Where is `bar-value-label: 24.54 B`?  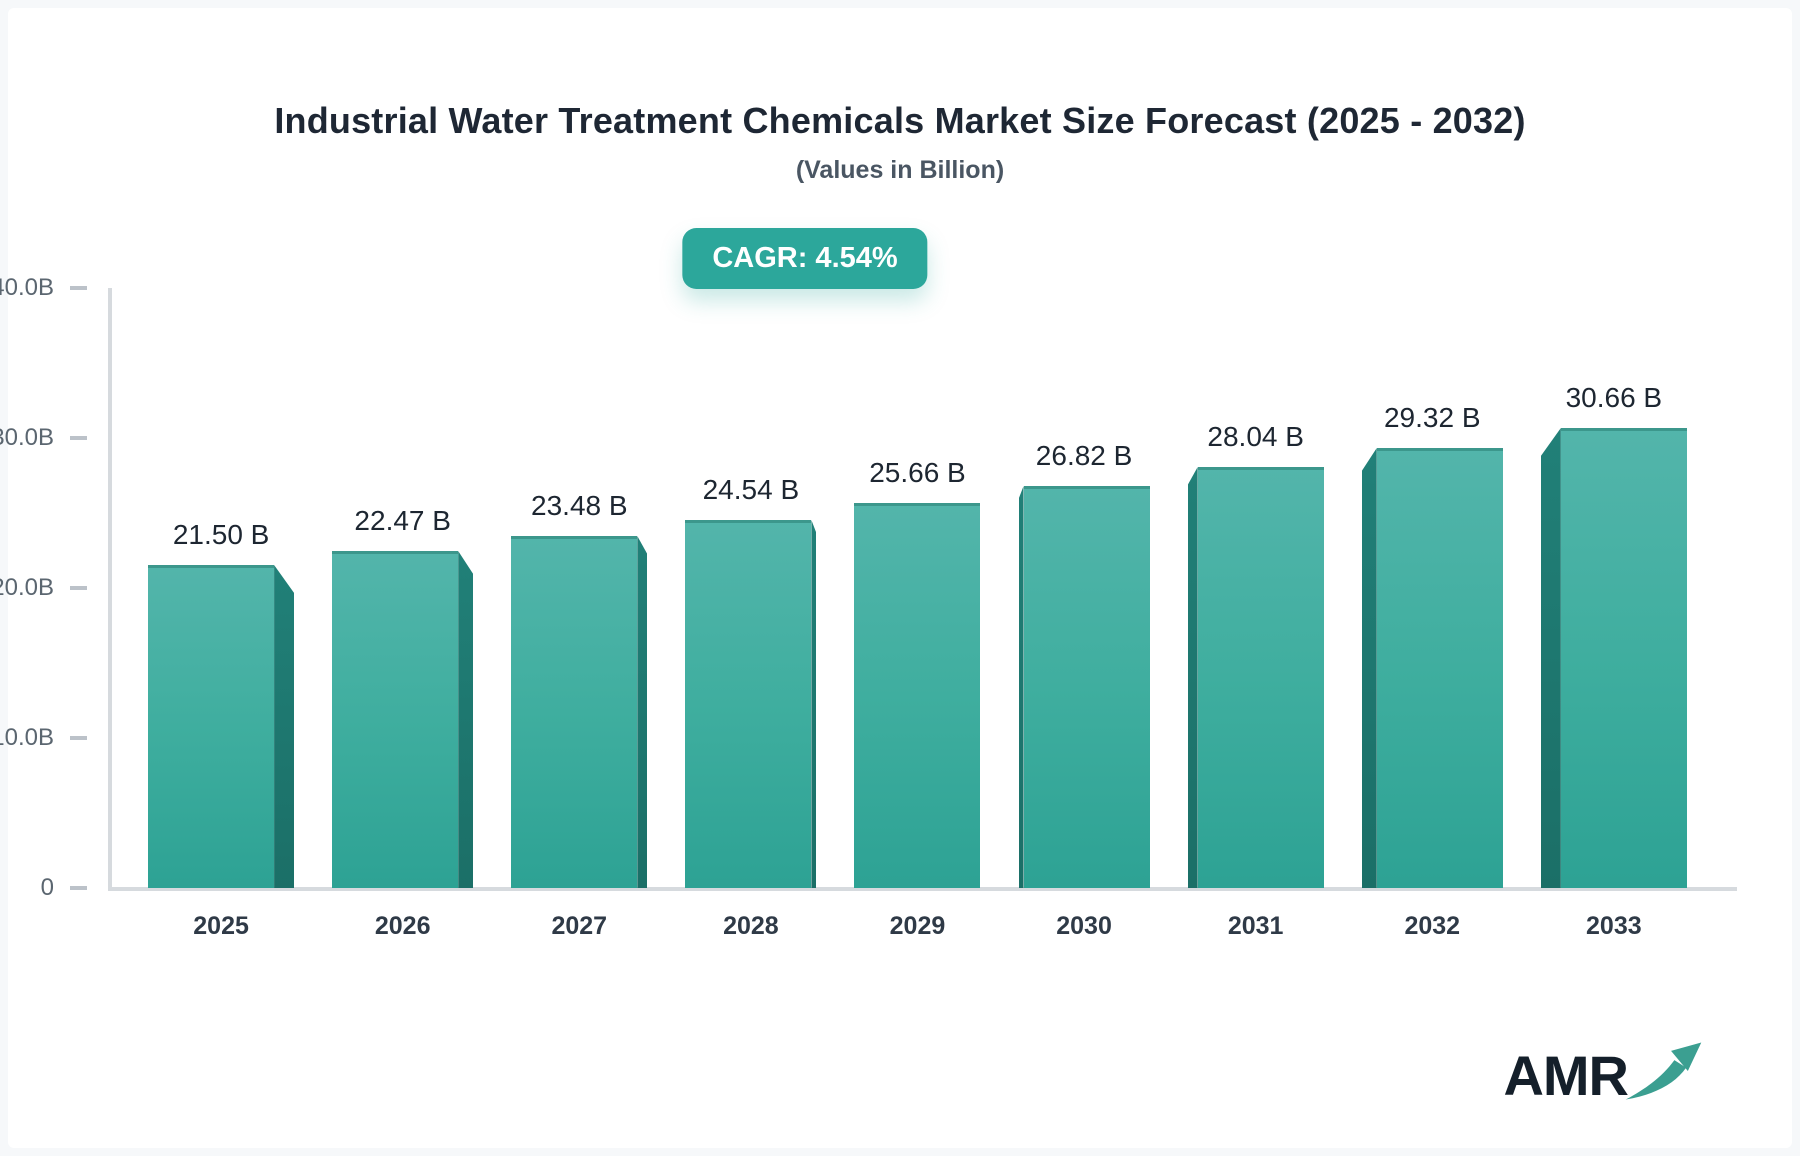
bar-value-label: 24.54 B is located at coordinates (751, 489).